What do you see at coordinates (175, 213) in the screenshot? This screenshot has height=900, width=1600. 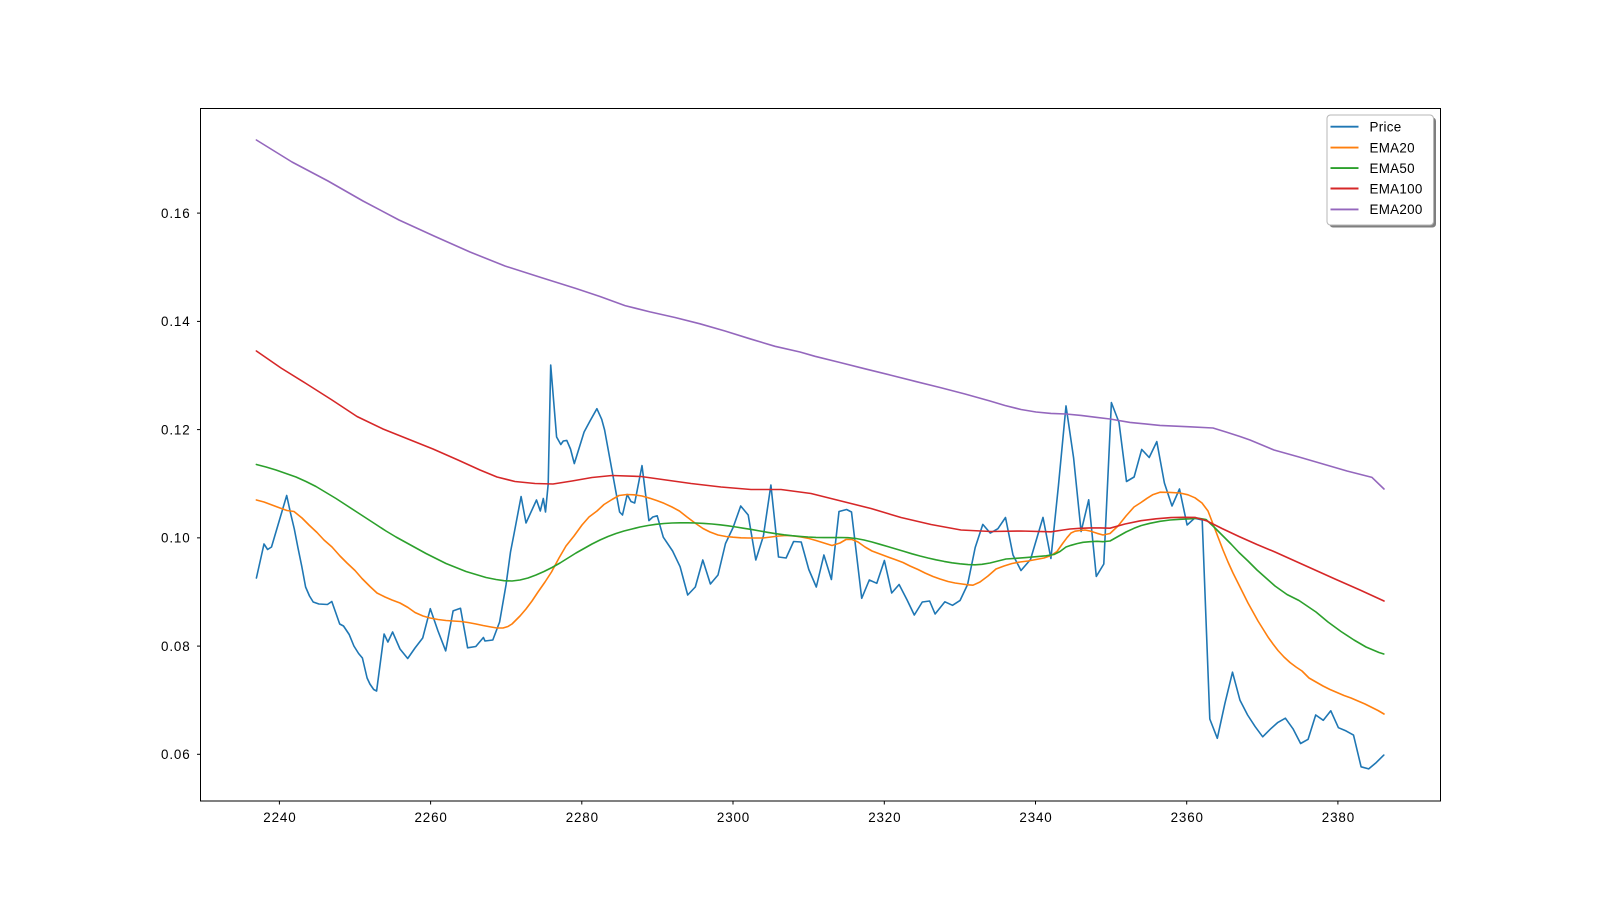 I see `svg-text: 0.16` at bounding box center [175, 213].